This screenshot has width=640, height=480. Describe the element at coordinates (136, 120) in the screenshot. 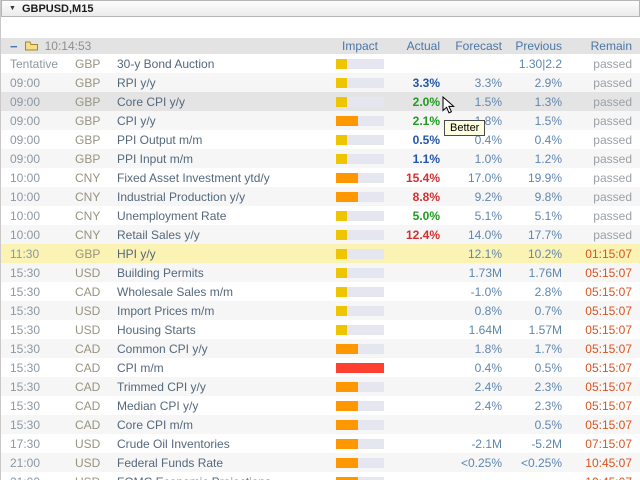

I see `event-title: CPI y/y` at that location.